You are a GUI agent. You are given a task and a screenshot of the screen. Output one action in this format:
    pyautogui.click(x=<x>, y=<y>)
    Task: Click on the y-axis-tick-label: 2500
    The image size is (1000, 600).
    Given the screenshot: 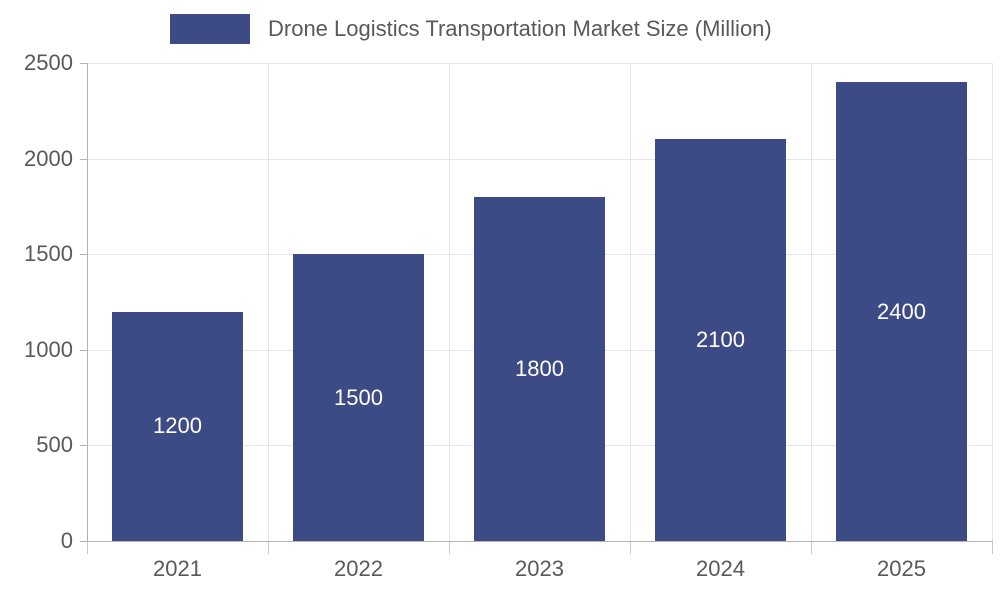 What is the action you would take?
    pyautogui.click(x=48, y=62)
    